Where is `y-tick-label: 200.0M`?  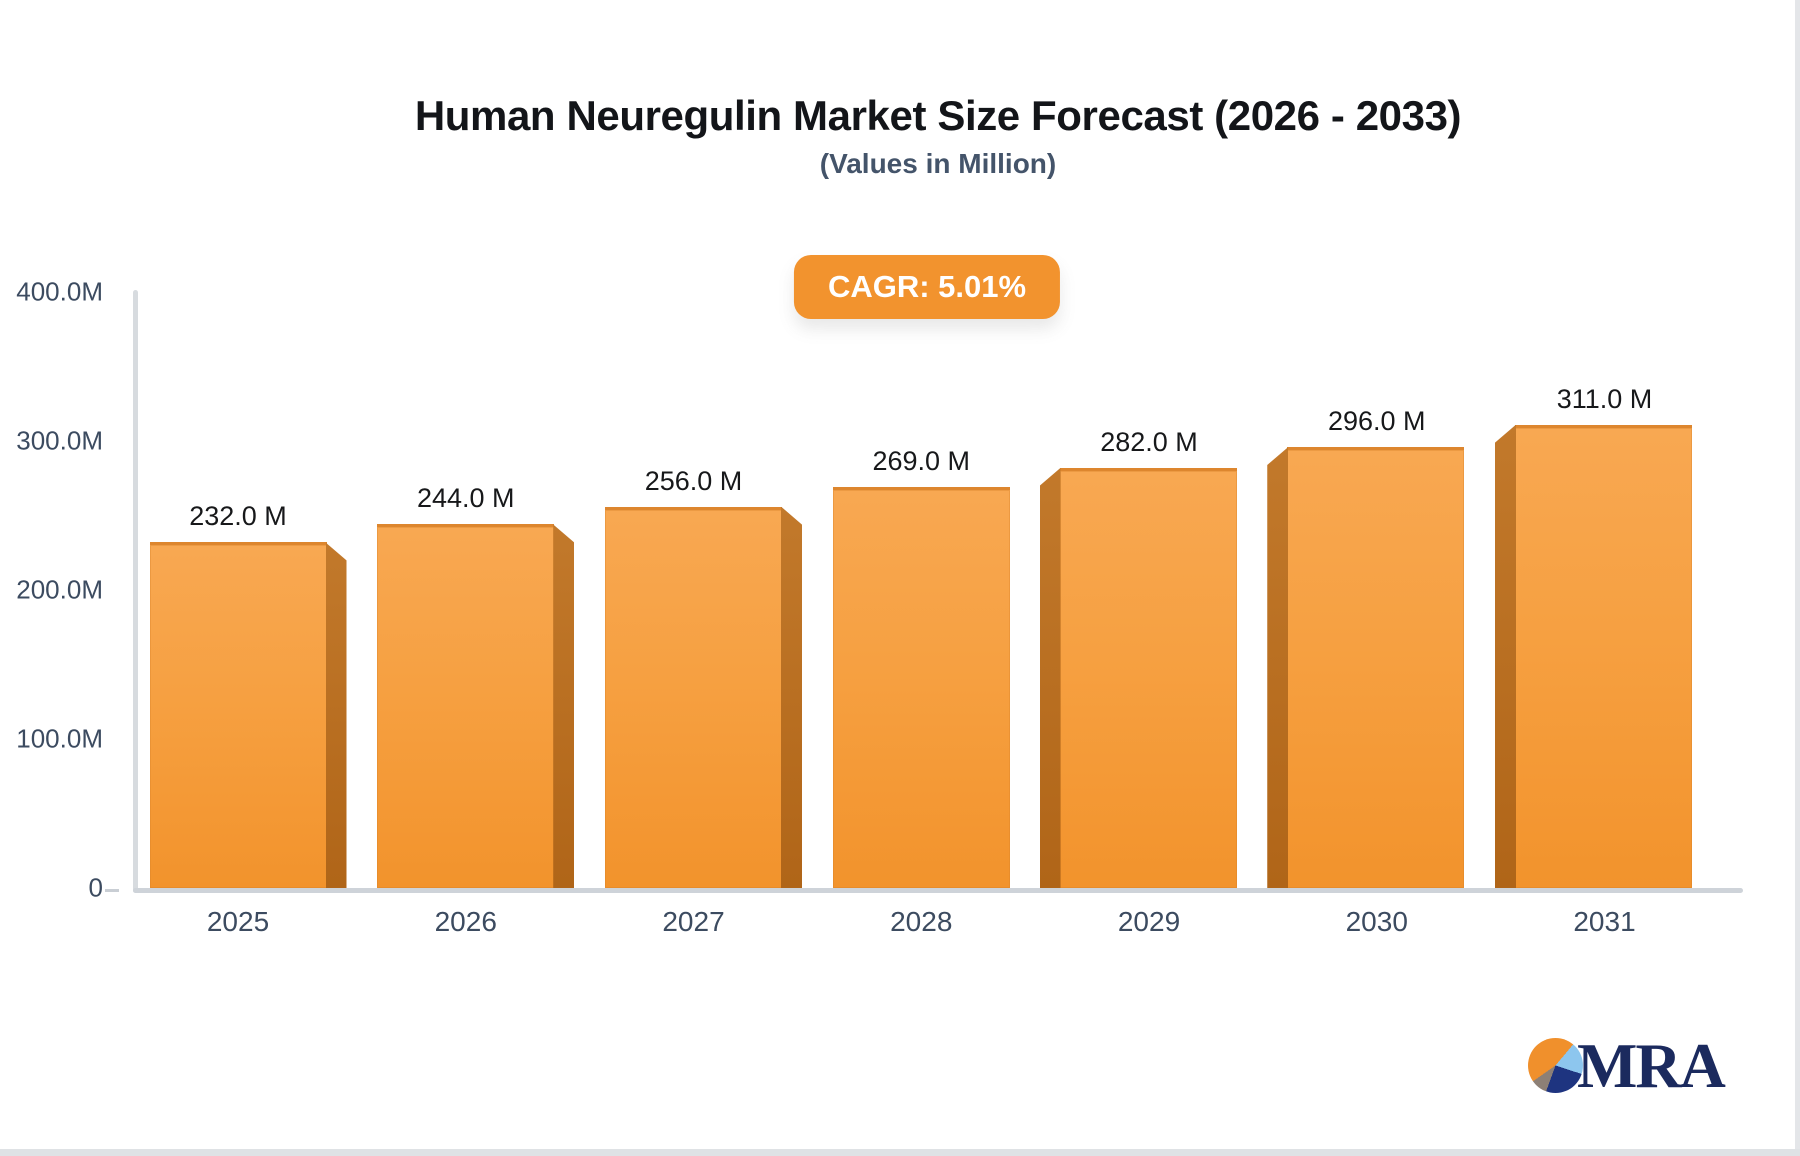 y-tick-label: 200.0M is located at coordinates (59, 589).